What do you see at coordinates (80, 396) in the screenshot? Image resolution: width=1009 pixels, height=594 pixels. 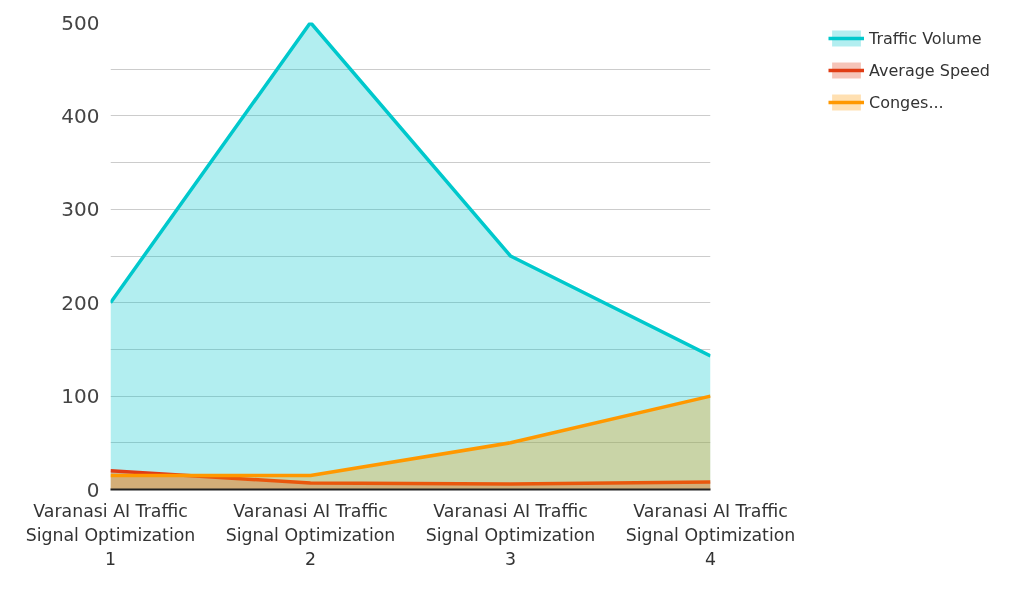 I see `y-tick-label: 100` at bounding box center [80, 396].